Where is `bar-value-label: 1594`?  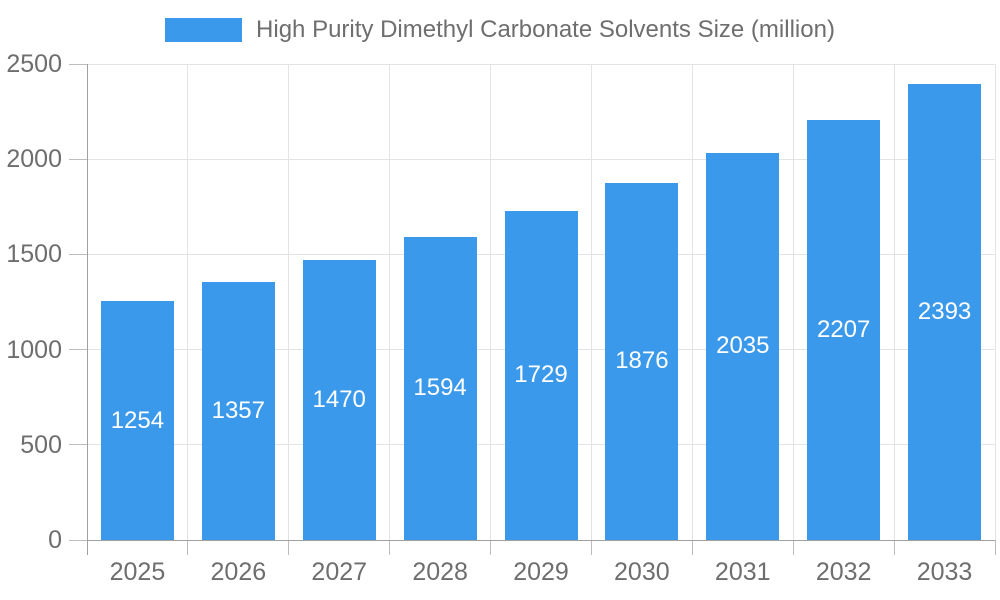 bar-value-label: 1594 is located at coordinates (440, 388).